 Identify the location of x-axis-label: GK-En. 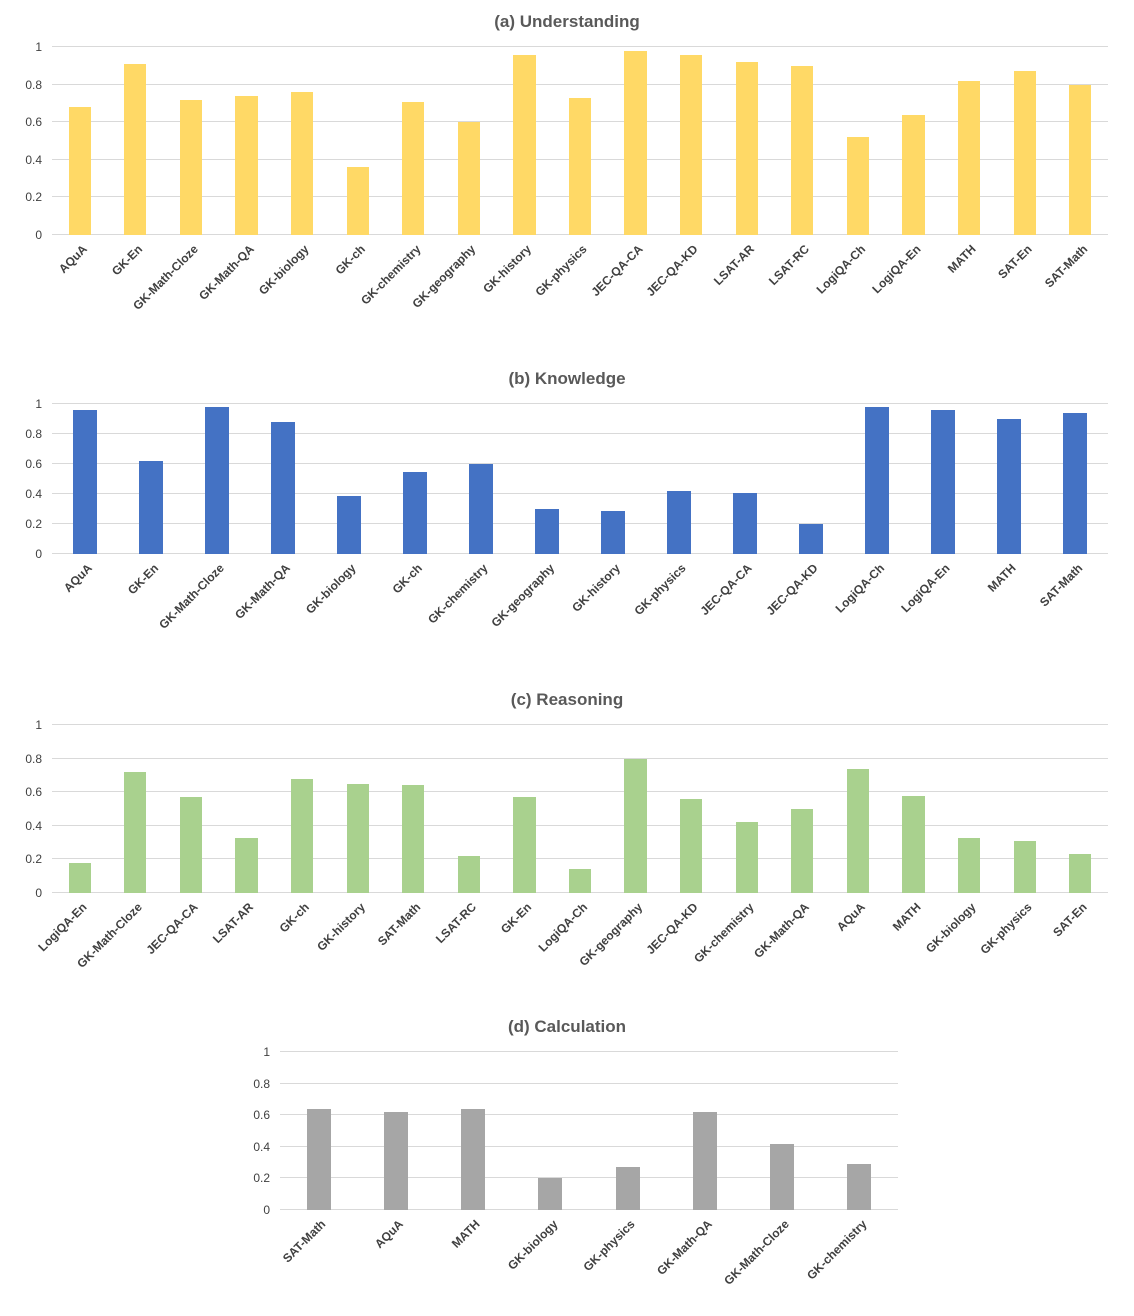
(127, 260).